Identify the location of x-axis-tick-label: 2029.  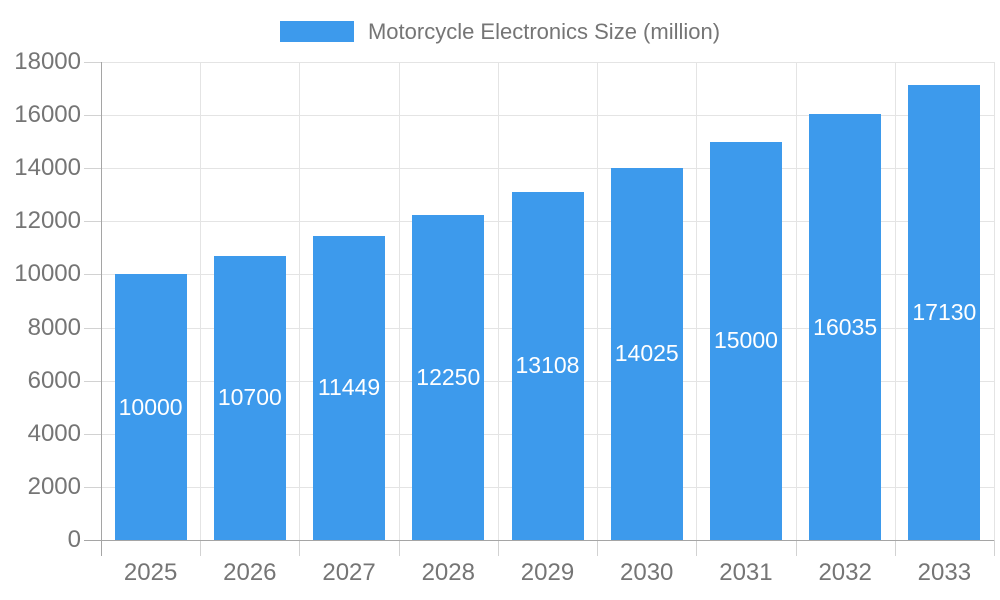
(547, 572).